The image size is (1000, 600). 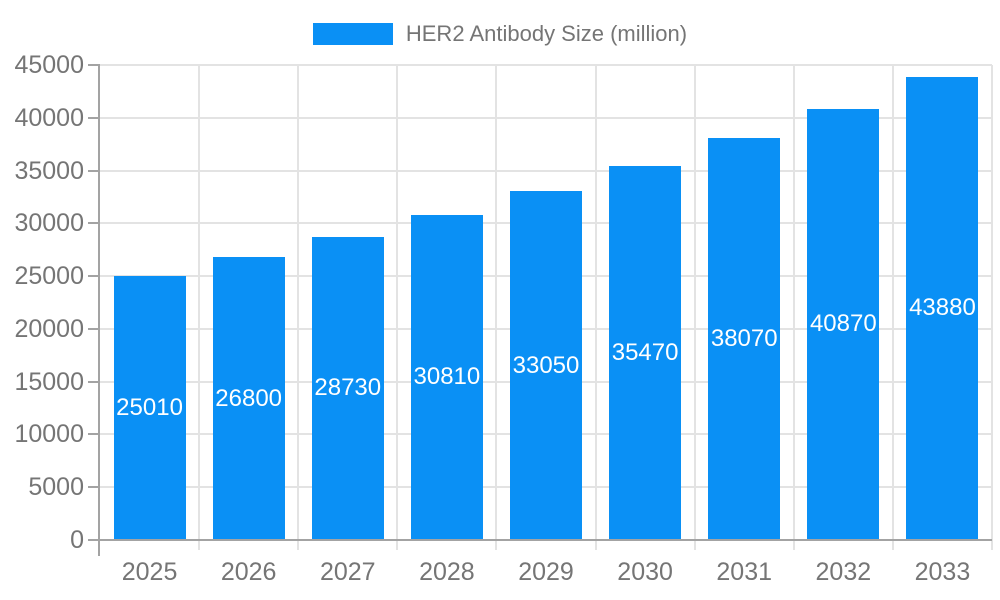 I want to click on y-axis-label: 5000, so click(x=56, y=487).